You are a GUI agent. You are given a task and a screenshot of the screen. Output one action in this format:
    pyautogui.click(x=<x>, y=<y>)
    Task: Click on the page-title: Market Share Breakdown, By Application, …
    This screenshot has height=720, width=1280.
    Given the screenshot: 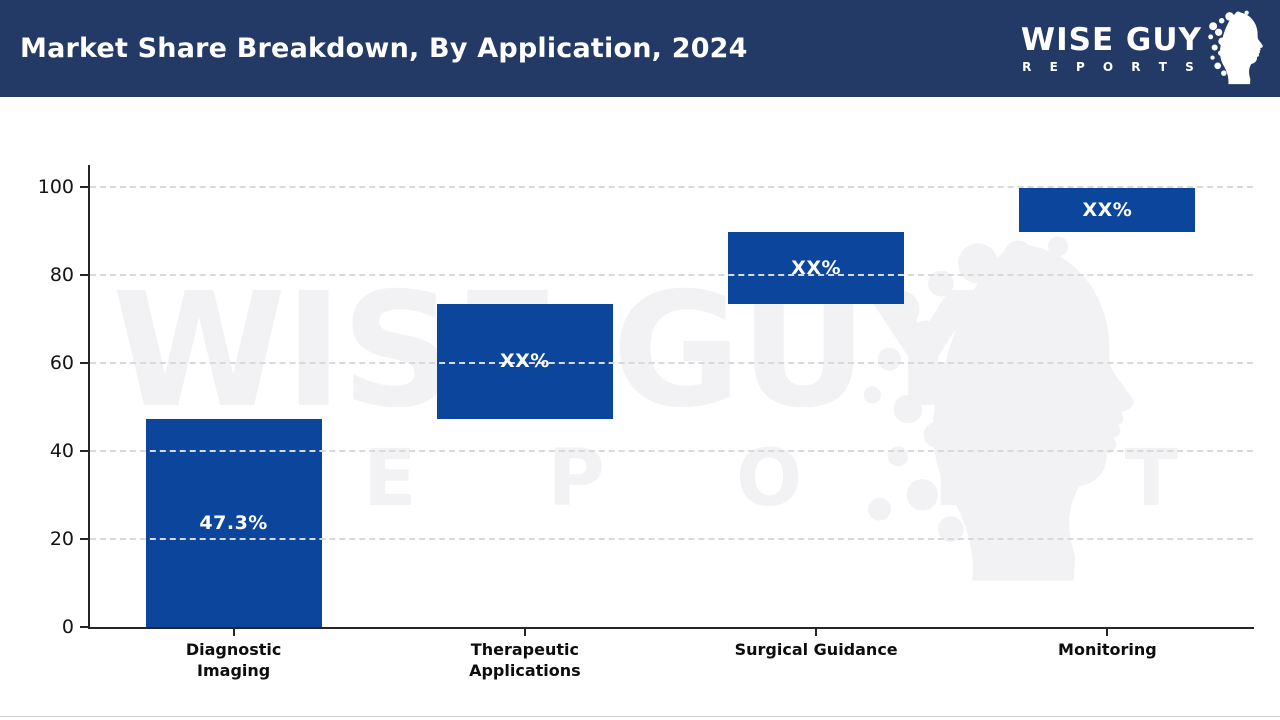 What is the action you would take?
    pyautogui.click(x=384, y=48)
    